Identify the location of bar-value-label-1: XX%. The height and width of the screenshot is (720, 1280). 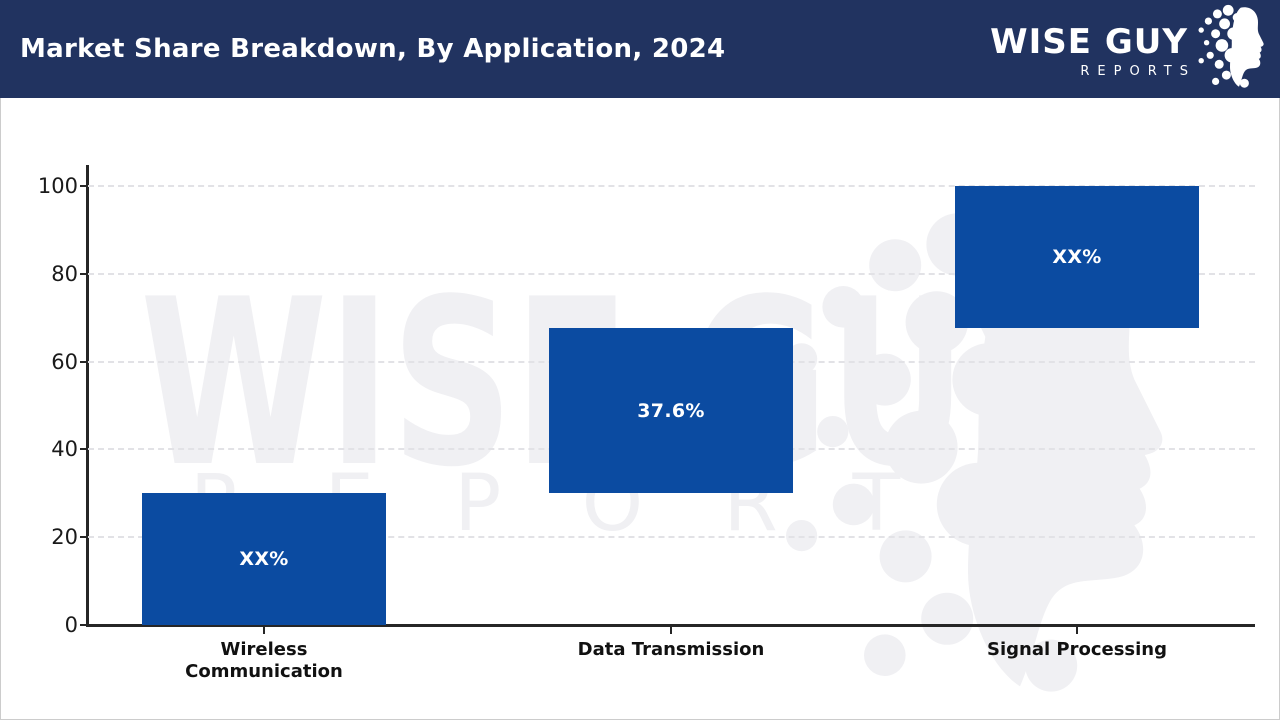
(264, 559).